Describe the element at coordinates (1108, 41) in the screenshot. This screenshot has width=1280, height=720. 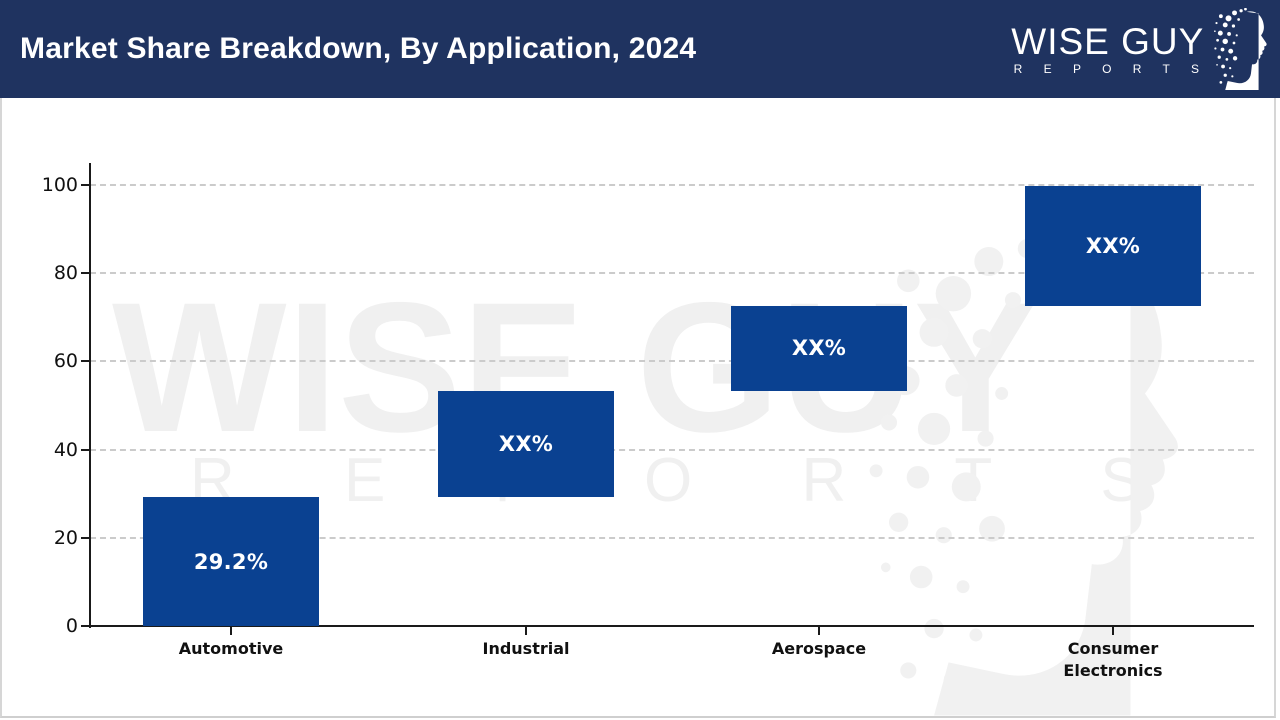
I see `logo-wordmark: WISE GUY` at that location.